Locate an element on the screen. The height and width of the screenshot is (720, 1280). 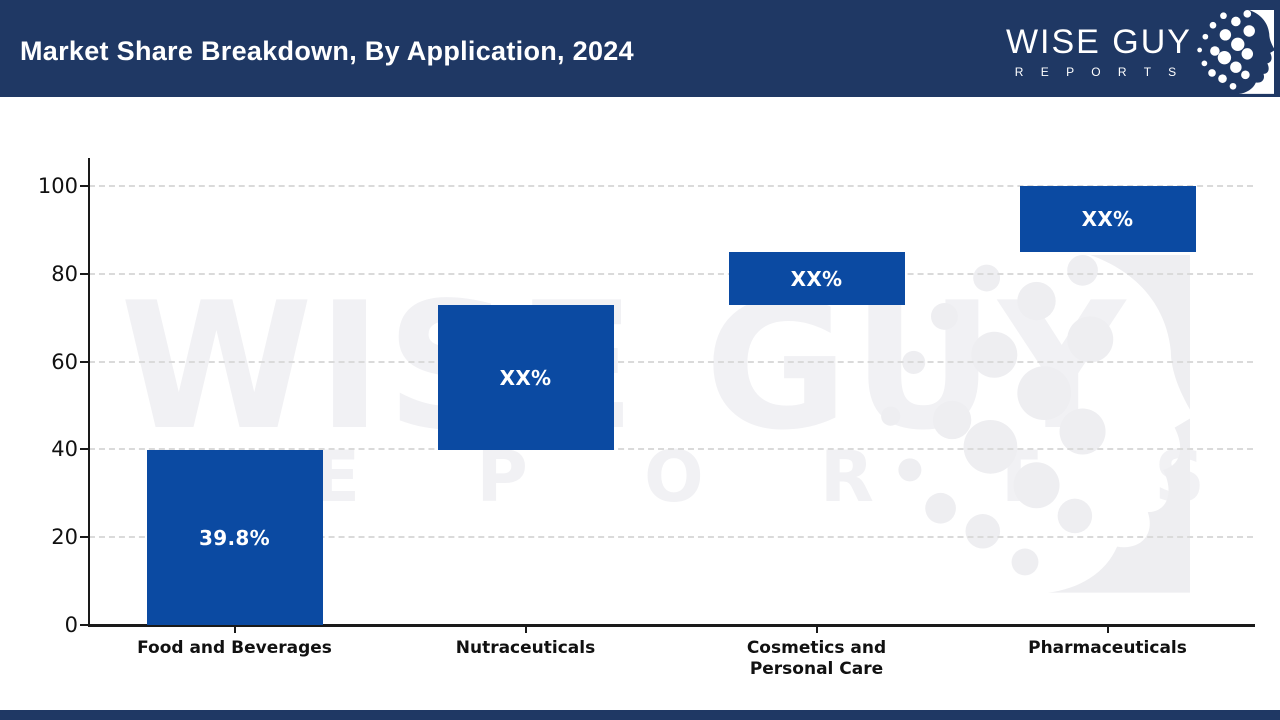
y-tick-label: 20 is located at coordinates (64, 537).